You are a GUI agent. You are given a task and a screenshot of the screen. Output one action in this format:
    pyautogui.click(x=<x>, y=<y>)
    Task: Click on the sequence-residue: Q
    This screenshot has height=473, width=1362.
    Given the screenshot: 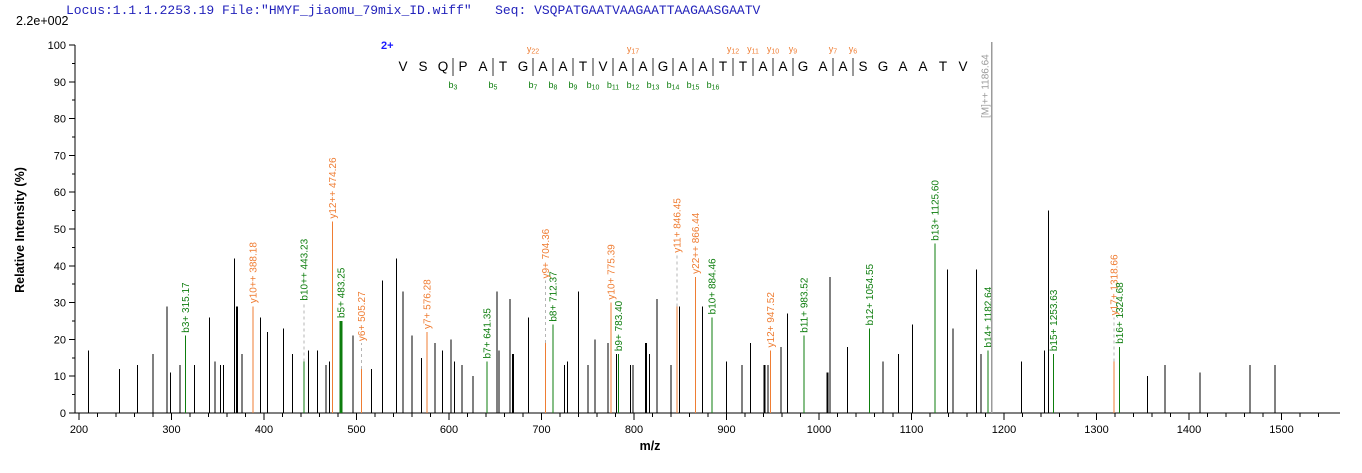 What is the action you would take?
    pyautogui.click(x=443, y=66)
    